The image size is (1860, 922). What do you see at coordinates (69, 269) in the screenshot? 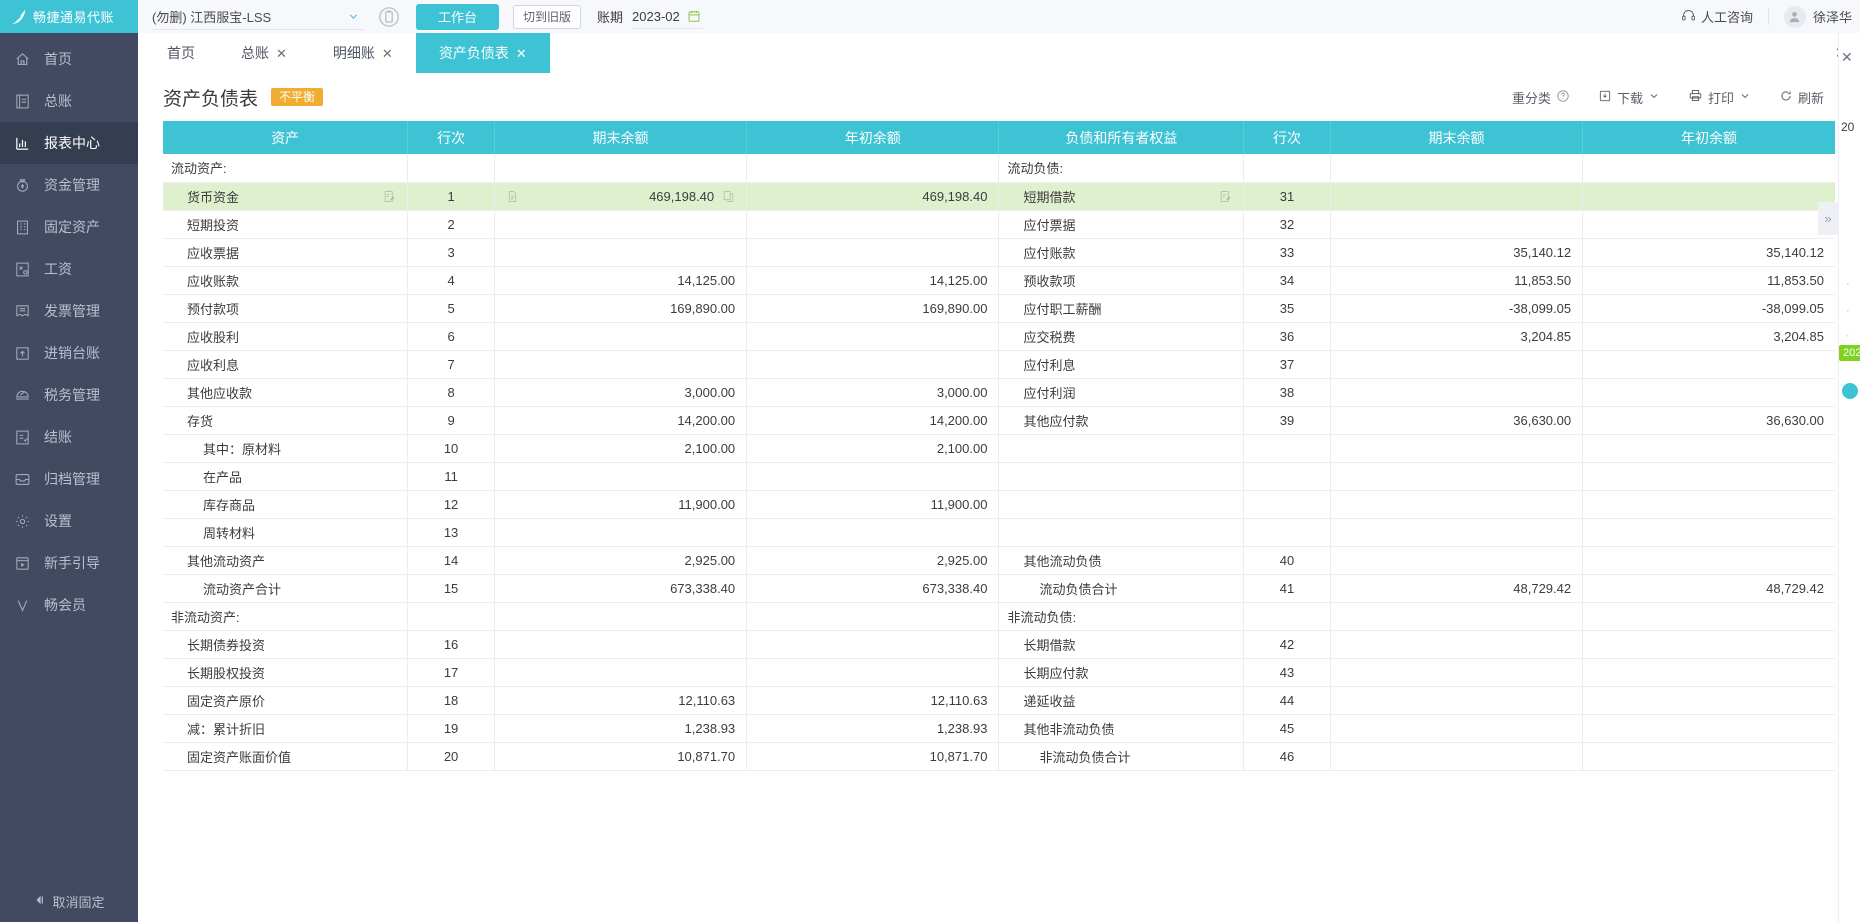
I see `sidebar-item-payroll: 工资` at bounding box center [69, 269].